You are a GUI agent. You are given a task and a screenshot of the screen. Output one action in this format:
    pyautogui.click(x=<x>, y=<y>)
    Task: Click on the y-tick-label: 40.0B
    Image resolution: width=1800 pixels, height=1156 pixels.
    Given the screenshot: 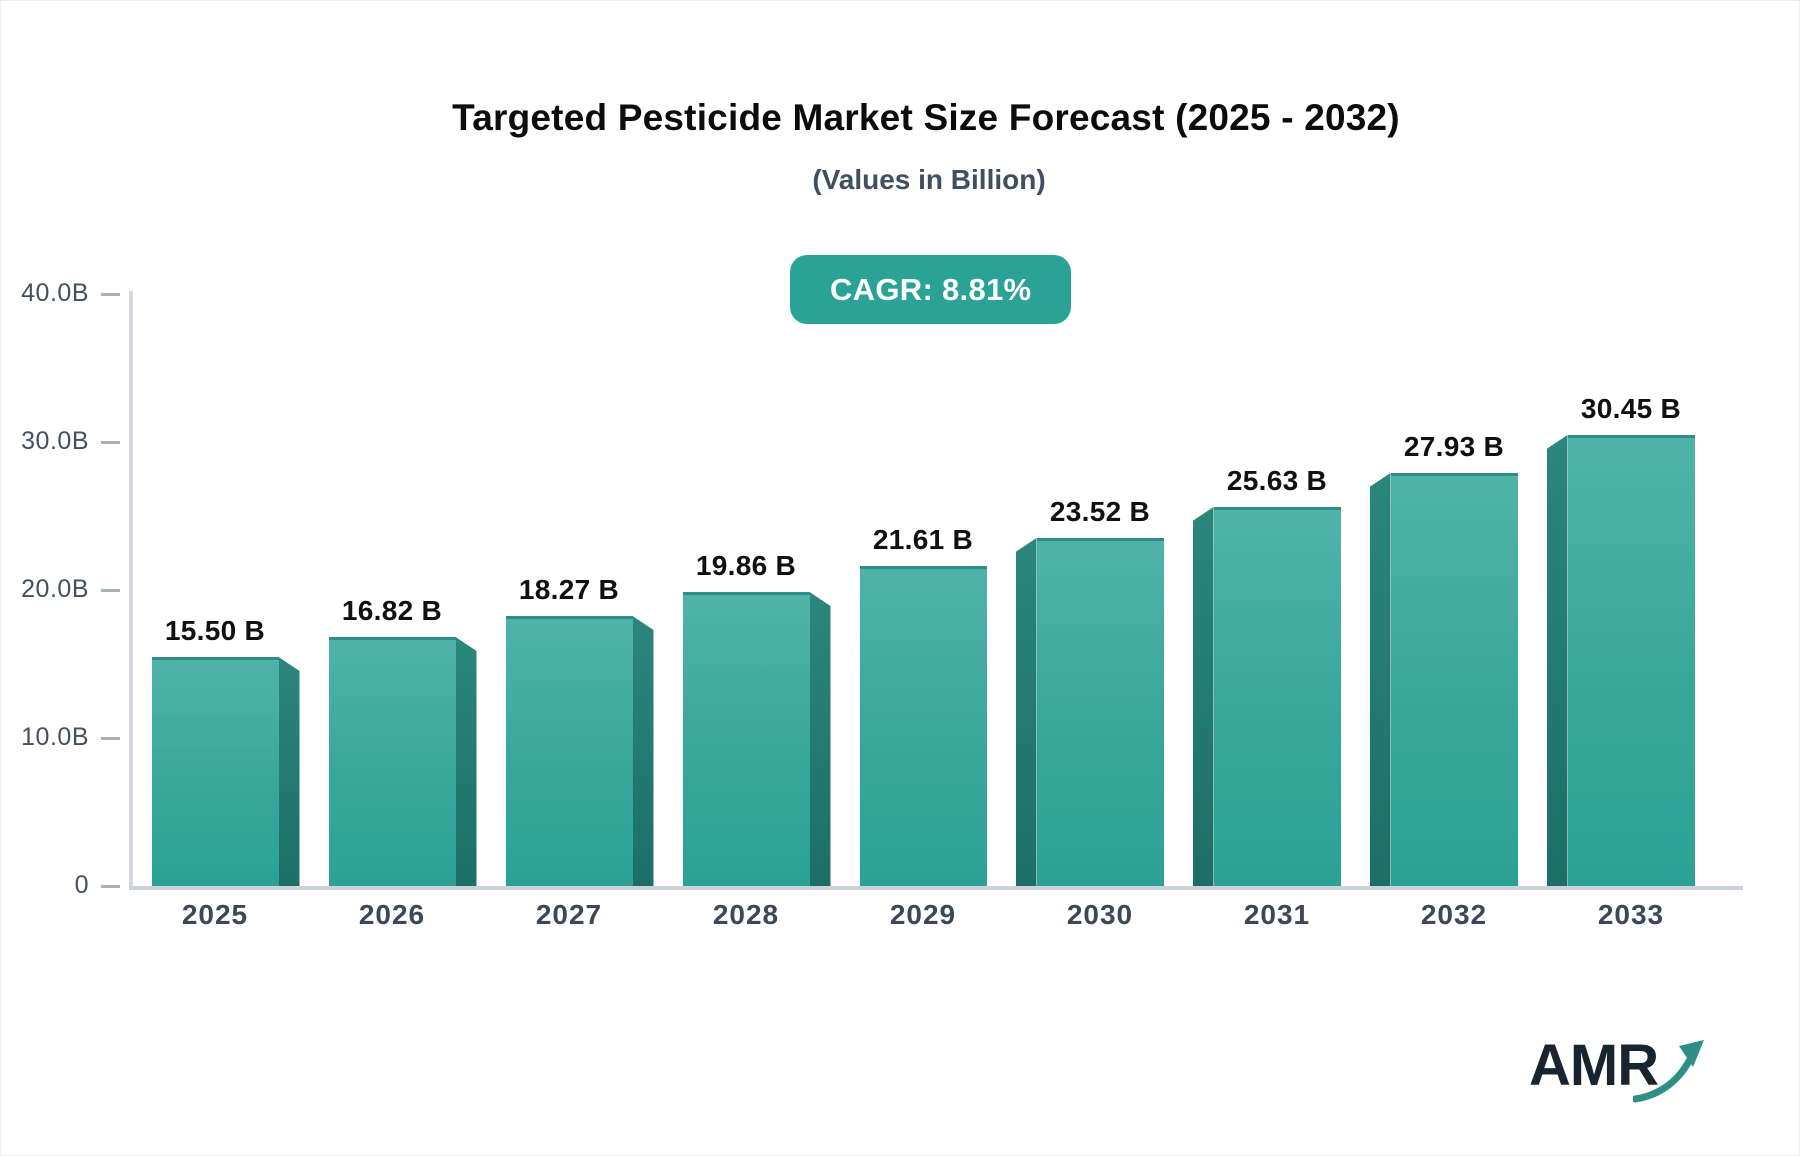 What is the action you would take?
    pyautogui.click(x=55, y=293)
    